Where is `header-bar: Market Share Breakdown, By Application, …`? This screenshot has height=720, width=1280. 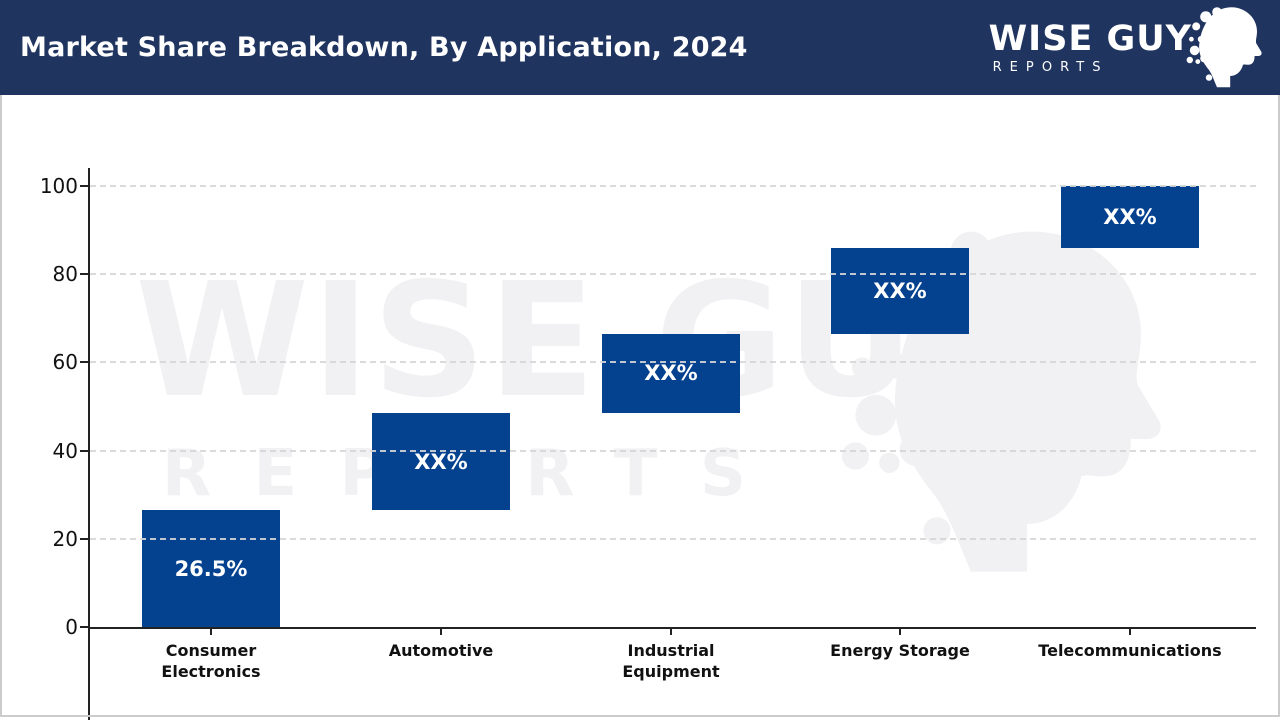
header-bar: Market Share Breakdown, By Application, … is located at coordinates (640, 47).